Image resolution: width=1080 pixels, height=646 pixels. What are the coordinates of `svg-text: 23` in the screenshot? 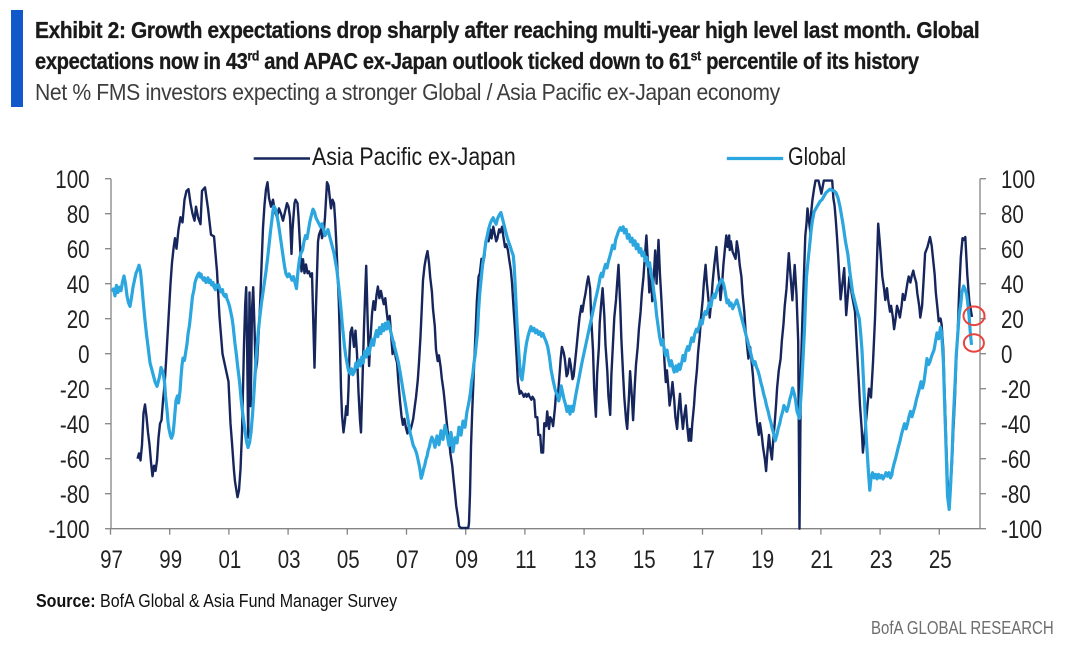 It's located at (881, 559).